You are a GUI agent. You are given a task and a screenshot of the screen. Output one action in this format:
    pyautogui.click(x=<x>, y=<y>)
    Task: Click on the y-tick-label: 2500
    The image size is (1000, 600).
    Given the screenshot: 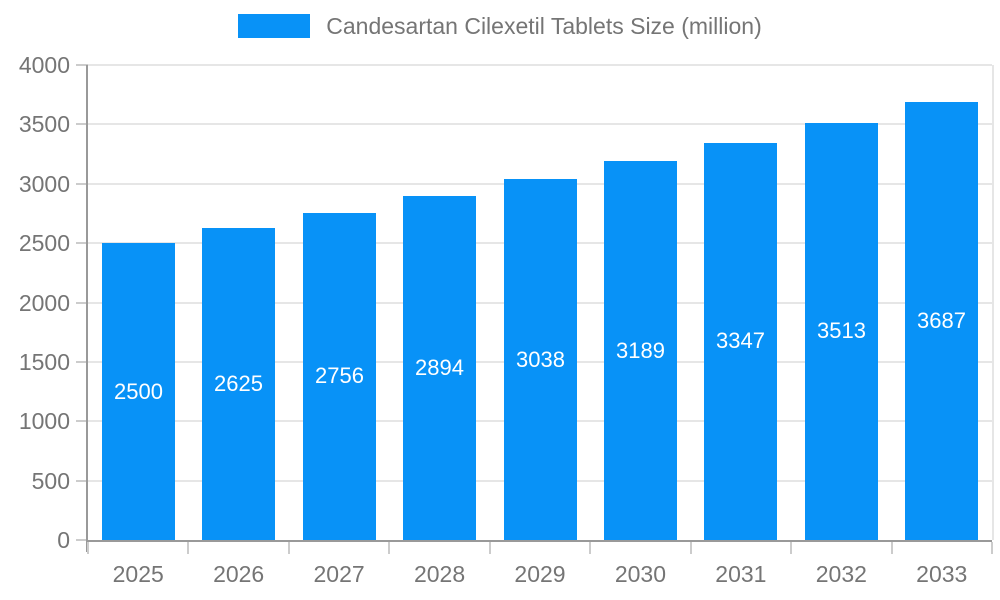 What is the action you would take?
    pyautogui.click(x=44, y=243)
    